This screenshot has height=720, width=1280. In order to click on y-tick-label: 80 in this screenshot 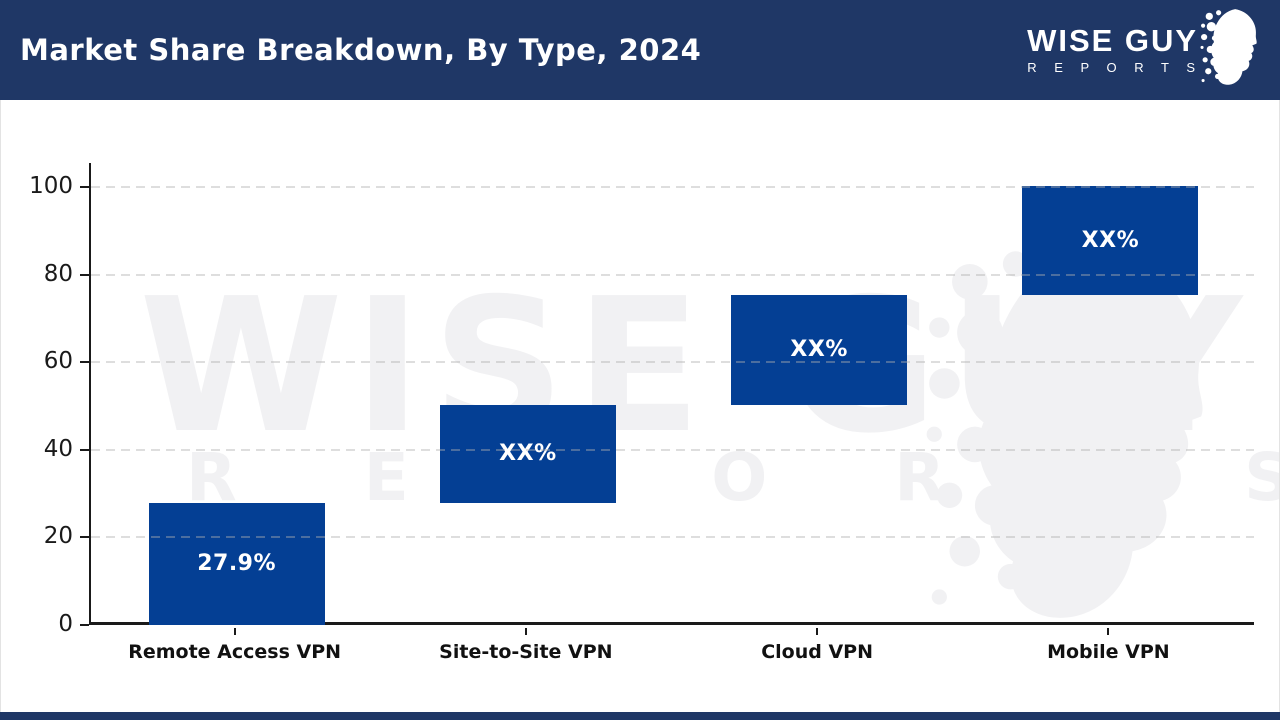, I will do `click(58, 273)`.